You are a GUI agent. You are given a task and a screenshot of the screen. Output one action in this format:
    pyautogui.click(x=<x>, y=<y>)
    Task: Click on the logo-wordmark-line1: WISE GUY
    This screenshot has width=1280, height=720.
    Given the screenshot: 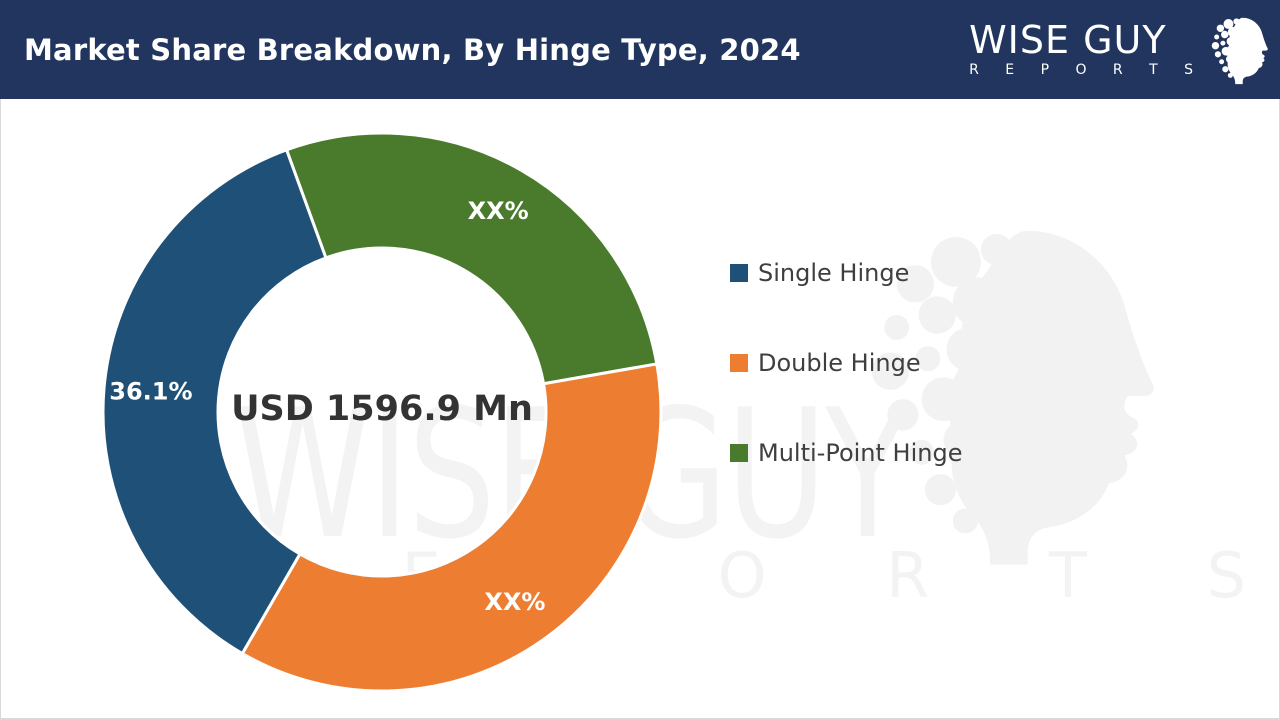 What is the action you would take?
    pyautogui.click(x=1068, y=40)
    